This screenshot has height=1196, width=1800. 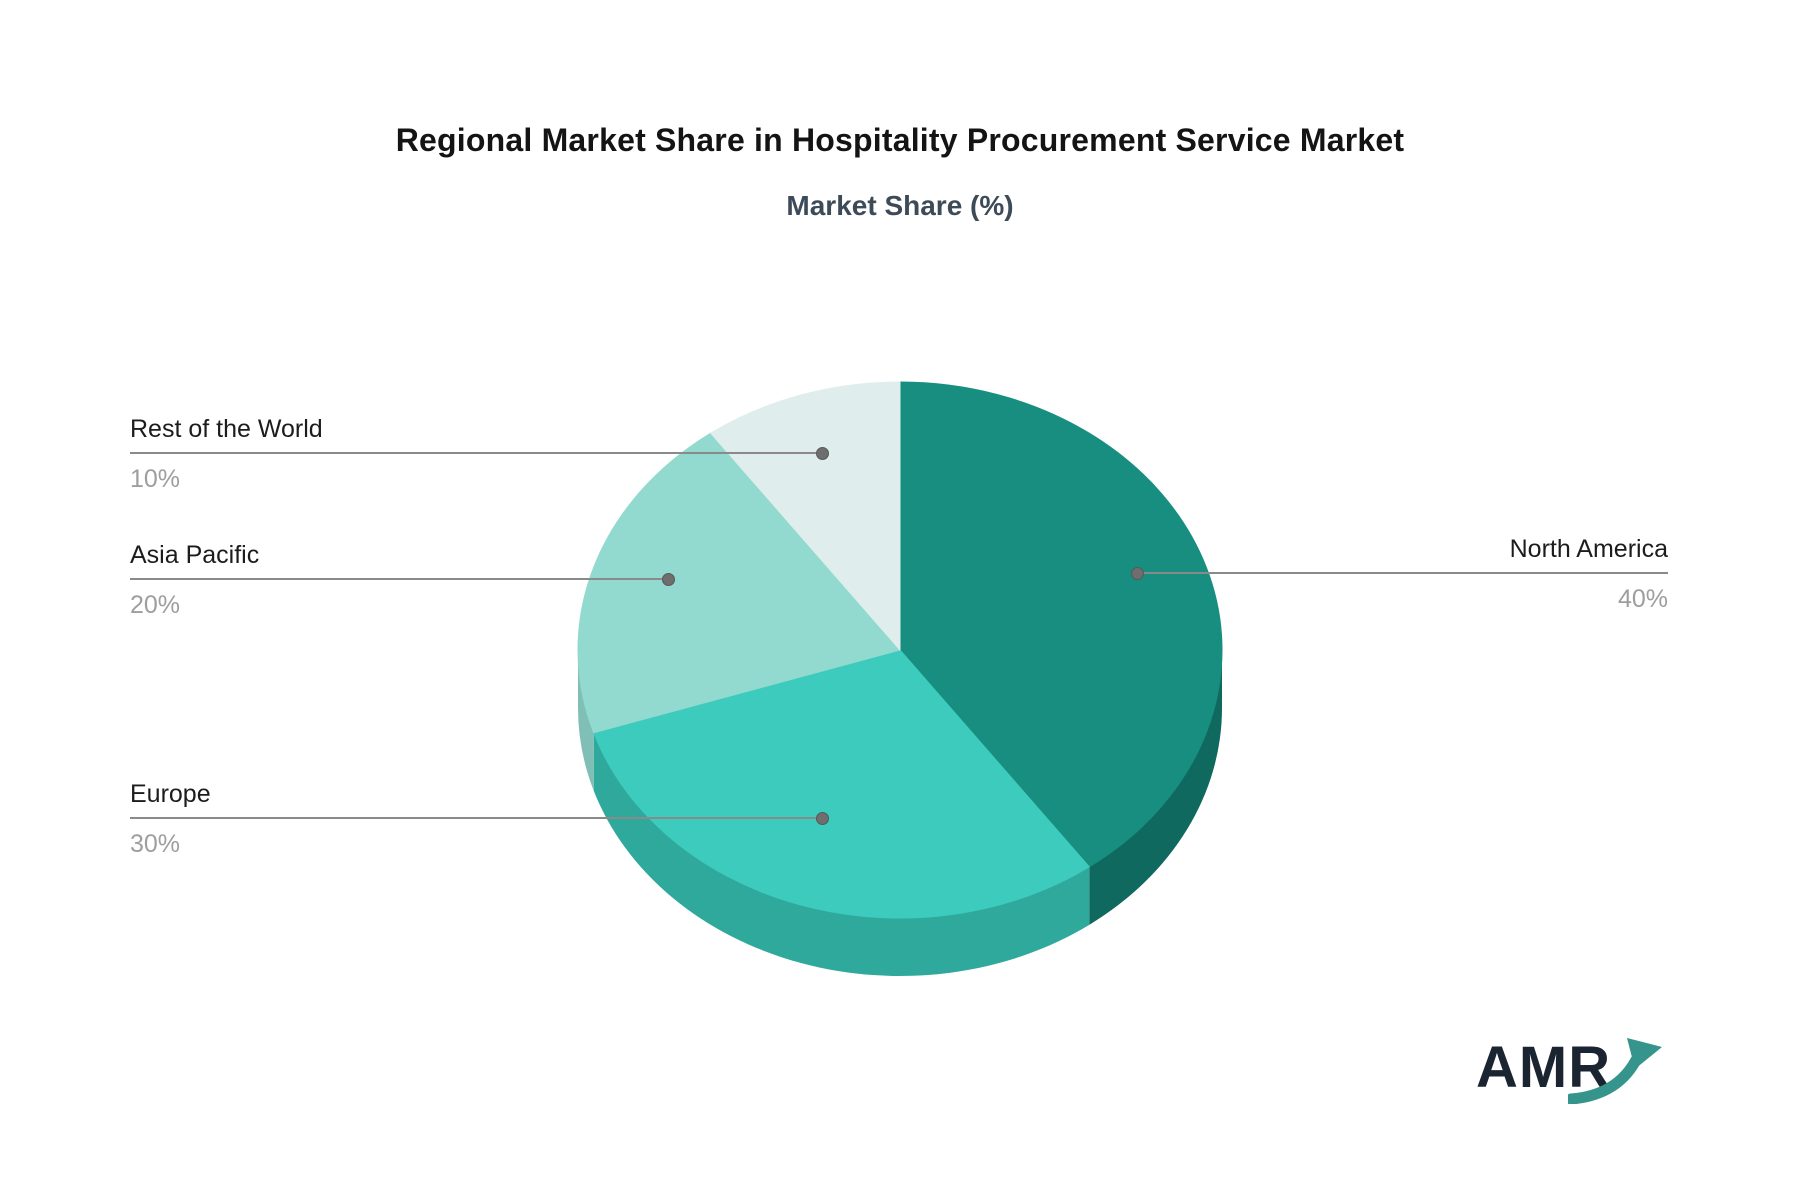 I want to click on pie-slice-side-north-america, so click(x=1155, y=787).